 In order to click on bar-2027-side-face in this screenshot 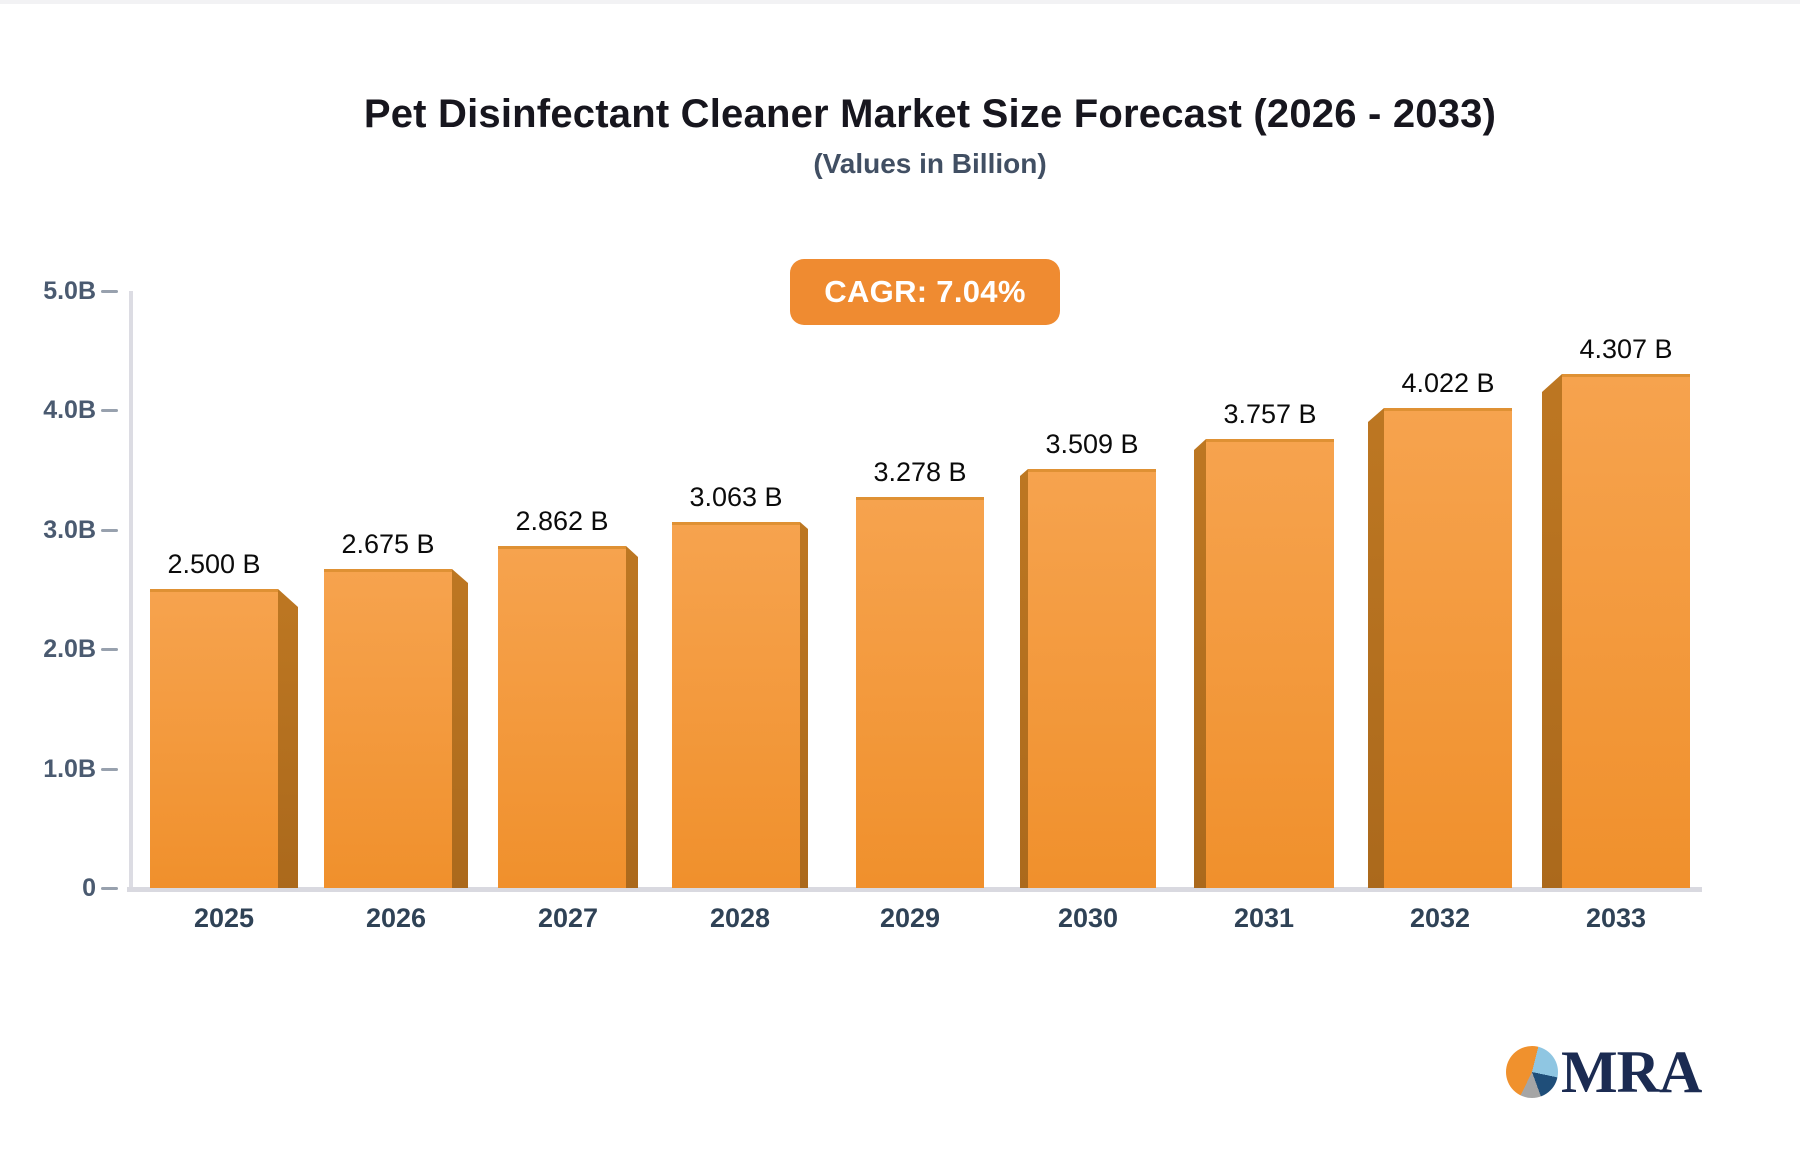, I will do `click(632, 717)`.